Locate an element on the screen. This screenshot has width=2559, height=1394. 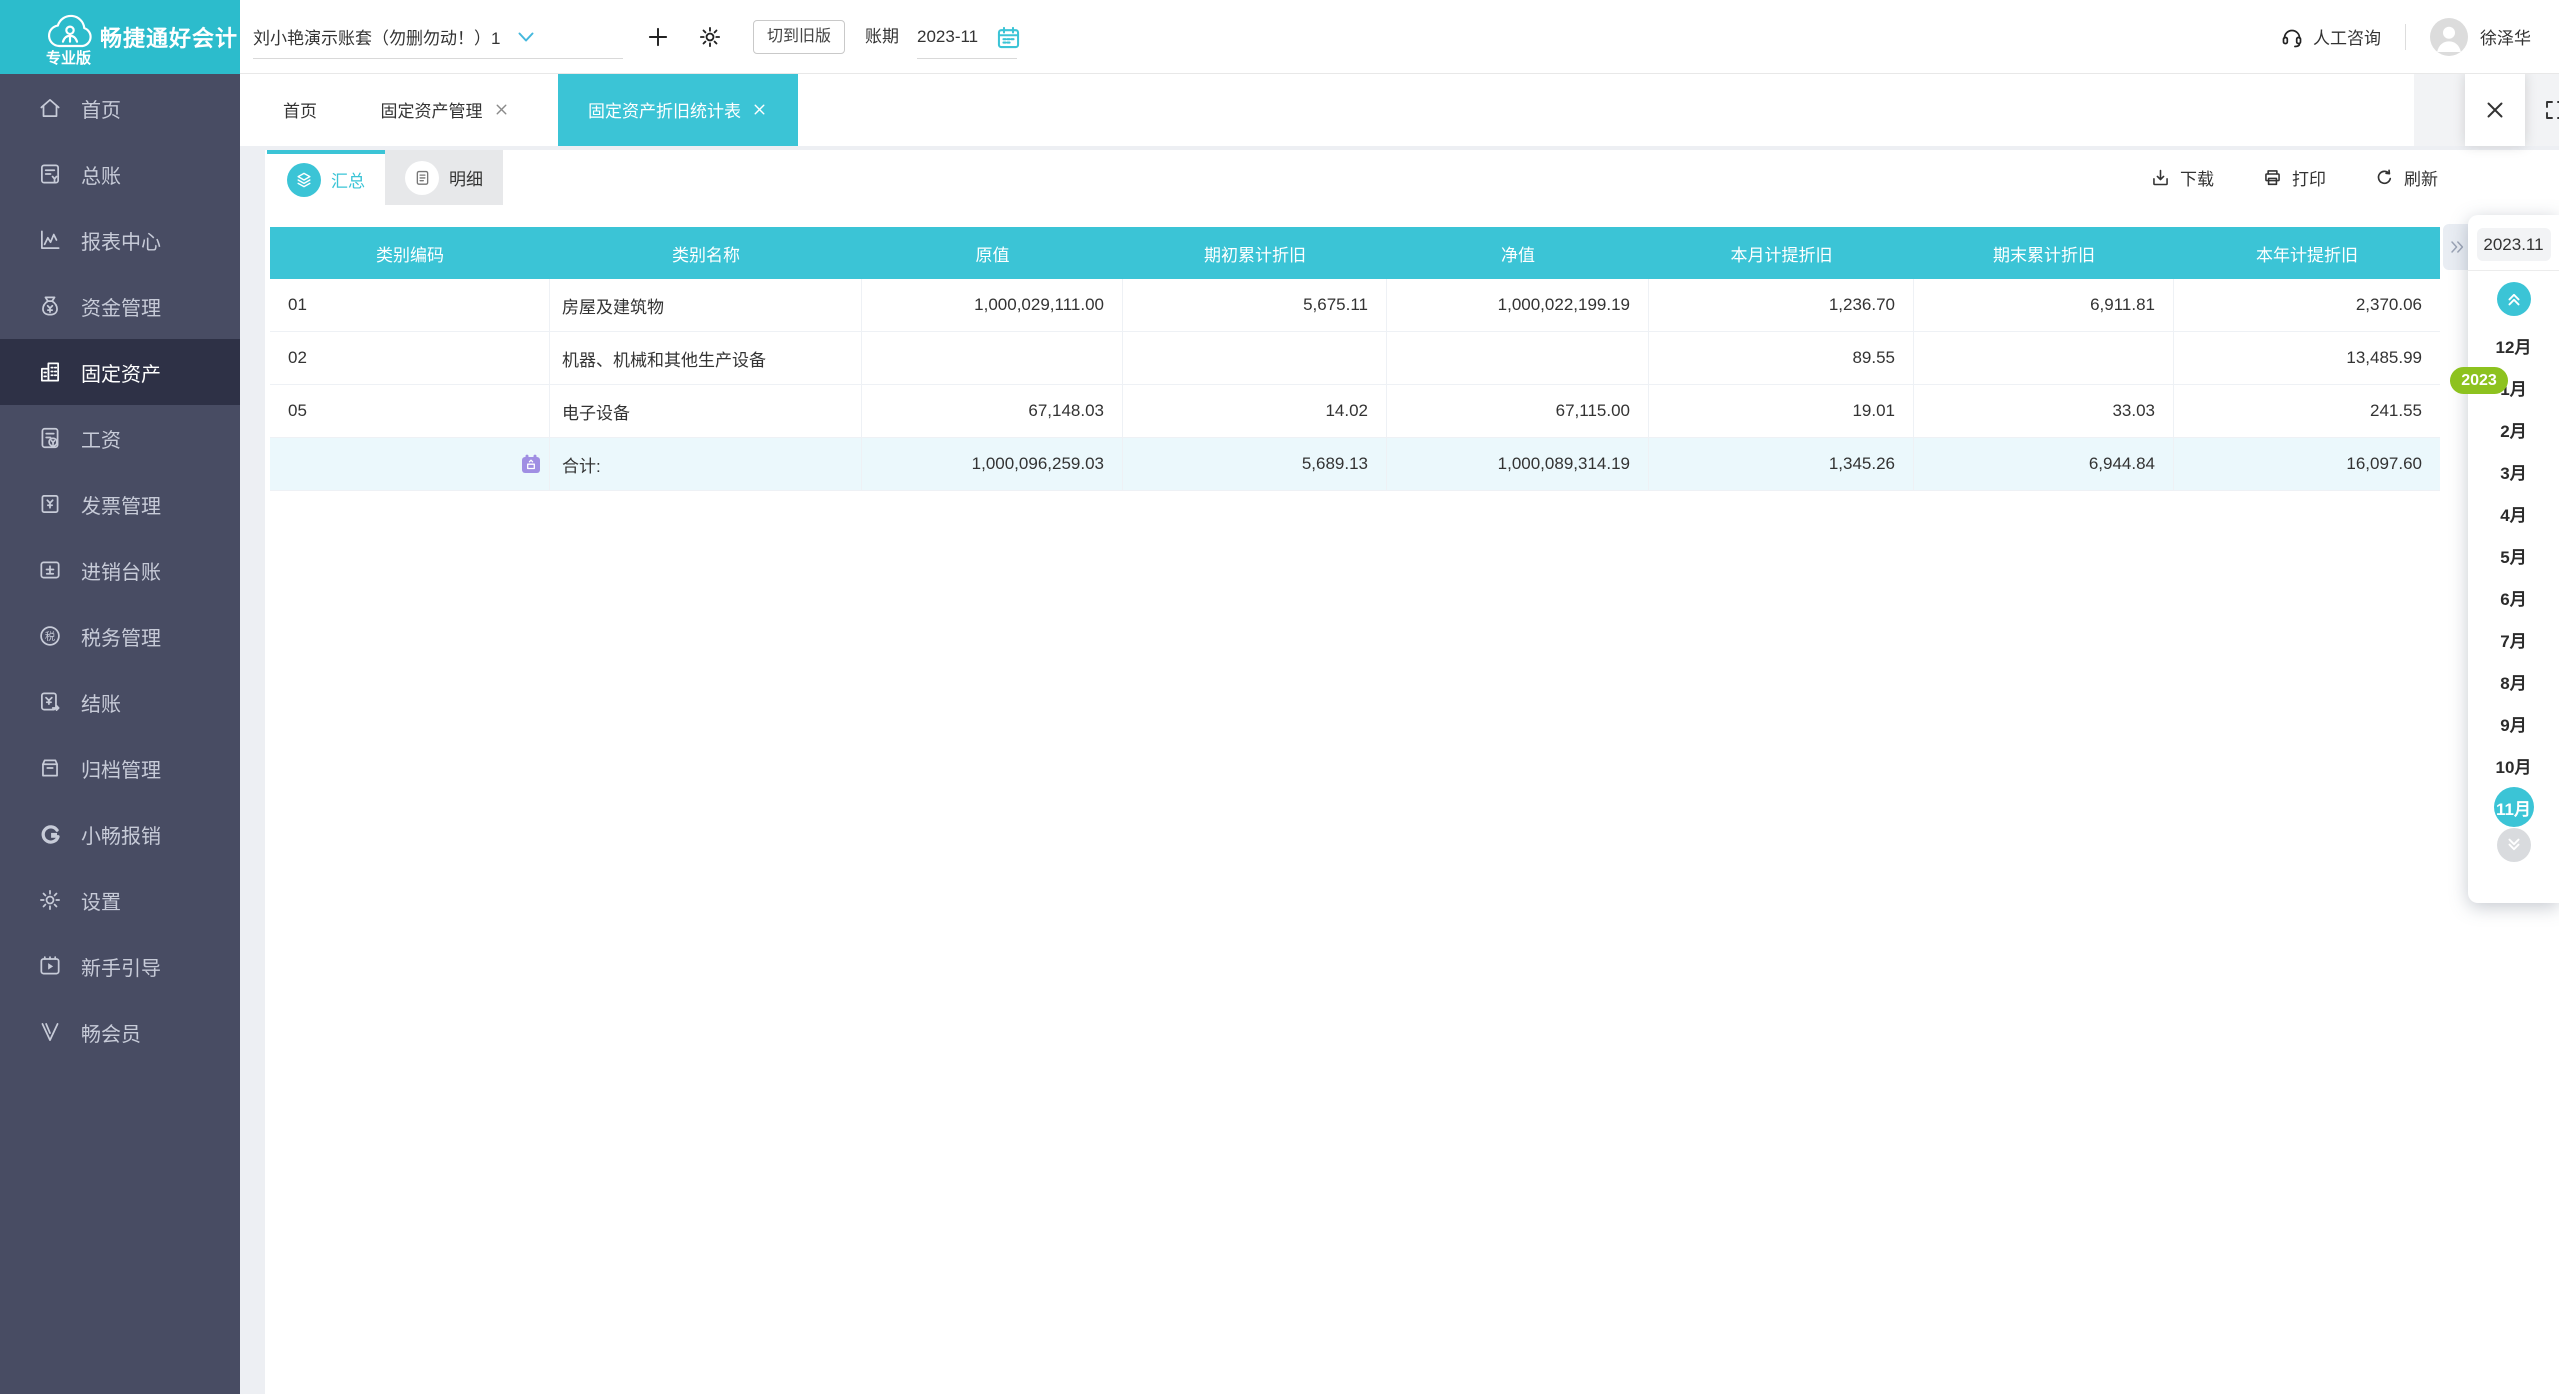
download-button: 下载 is located at coordinates (2182, 177).